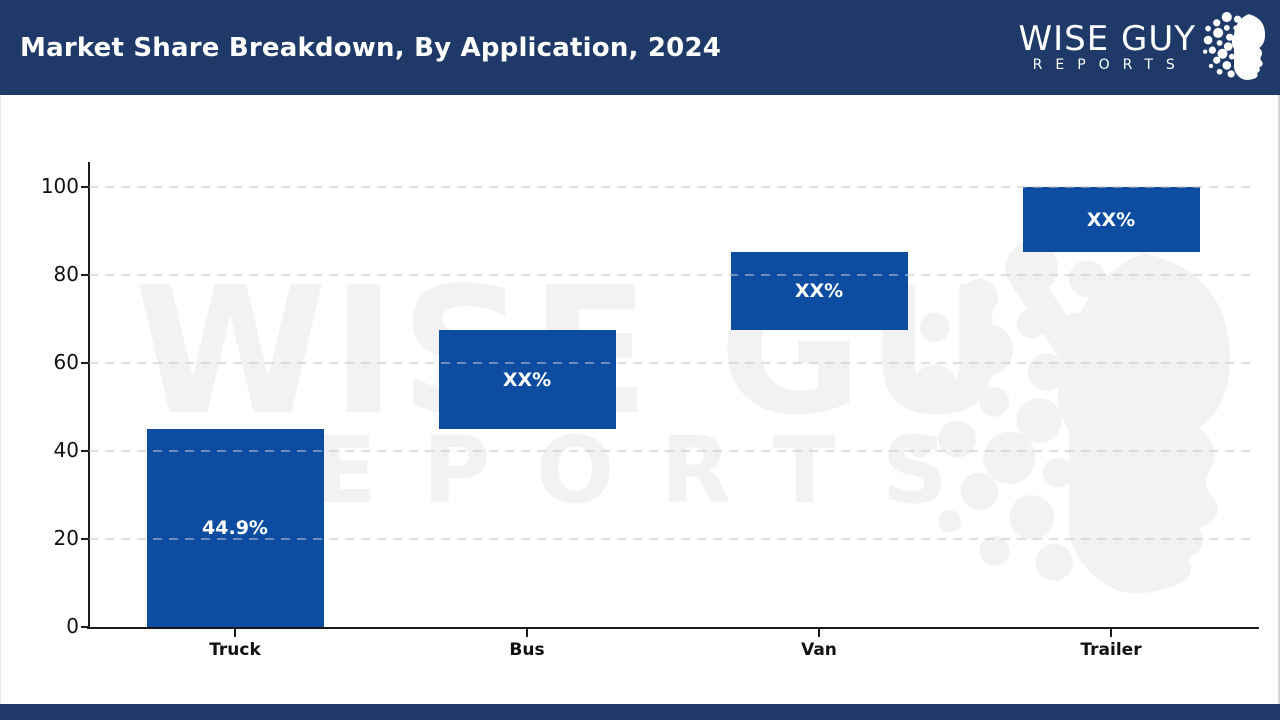  What do you see at coordinates (1069, 417) in the screenshot?
I see `watermark-face-icon` at bounding box center [1069, 417].